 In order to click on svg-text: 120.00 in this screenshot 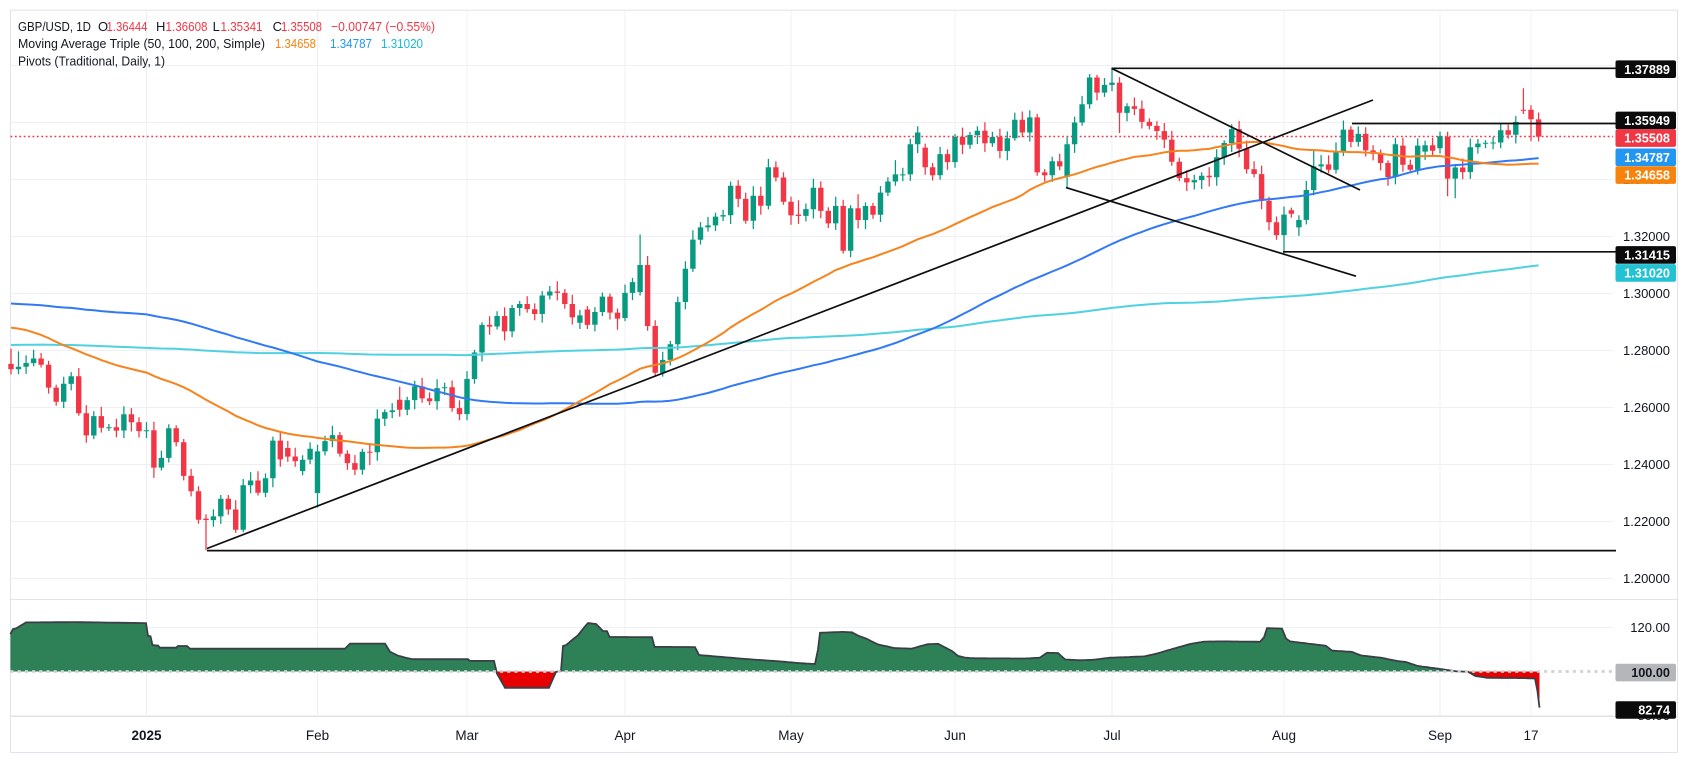, I will do `click(1650, 627)`.